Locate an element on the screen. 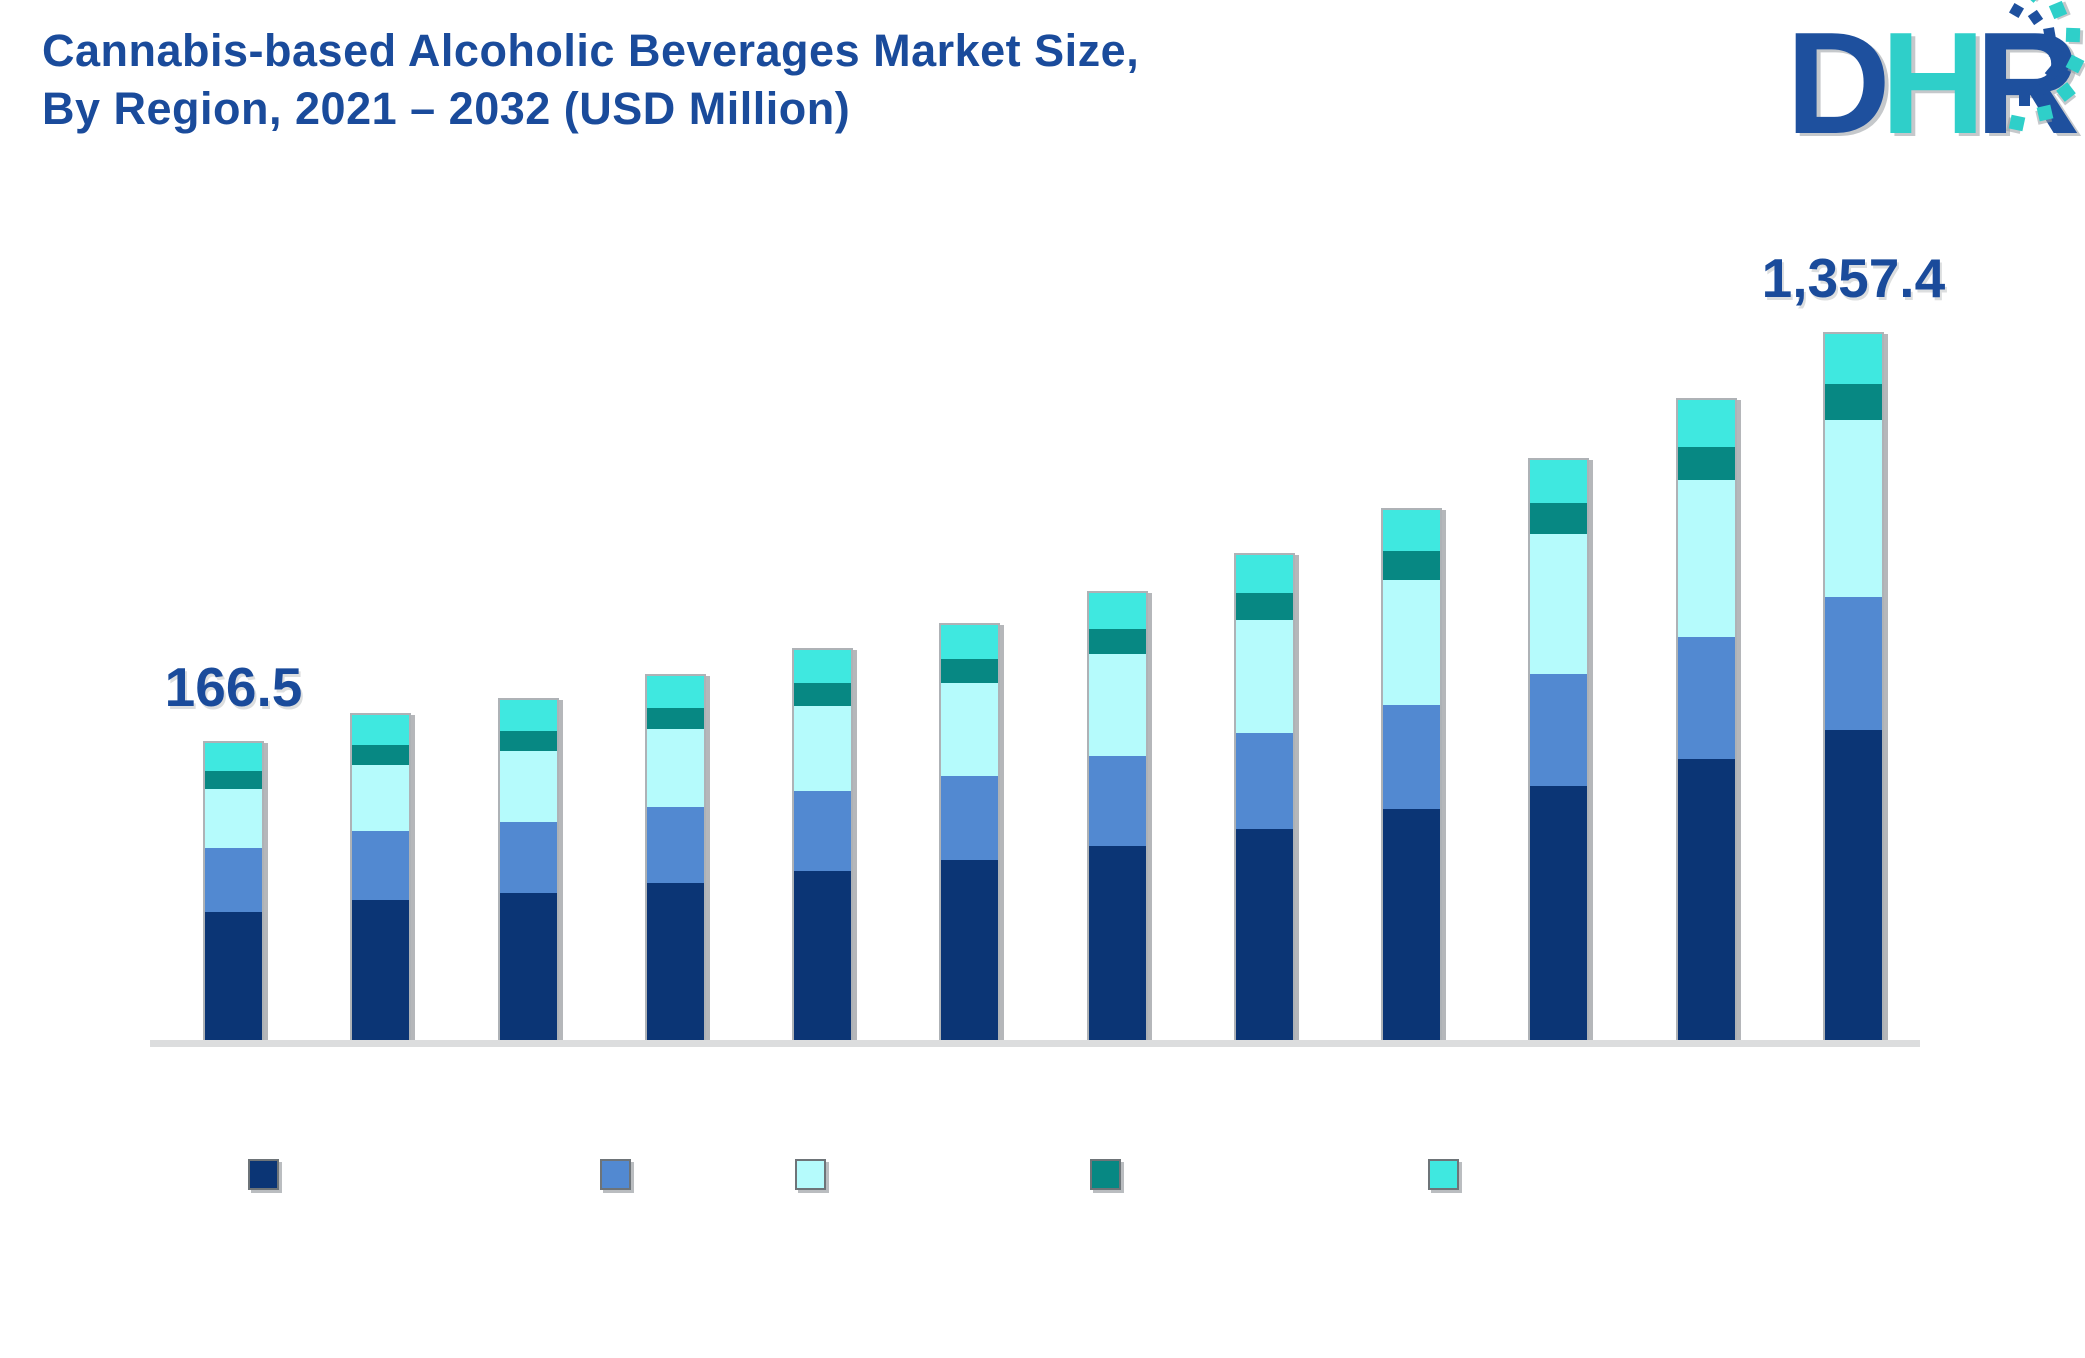  logo-letter-d: D is located at coordinates (1838, 83).